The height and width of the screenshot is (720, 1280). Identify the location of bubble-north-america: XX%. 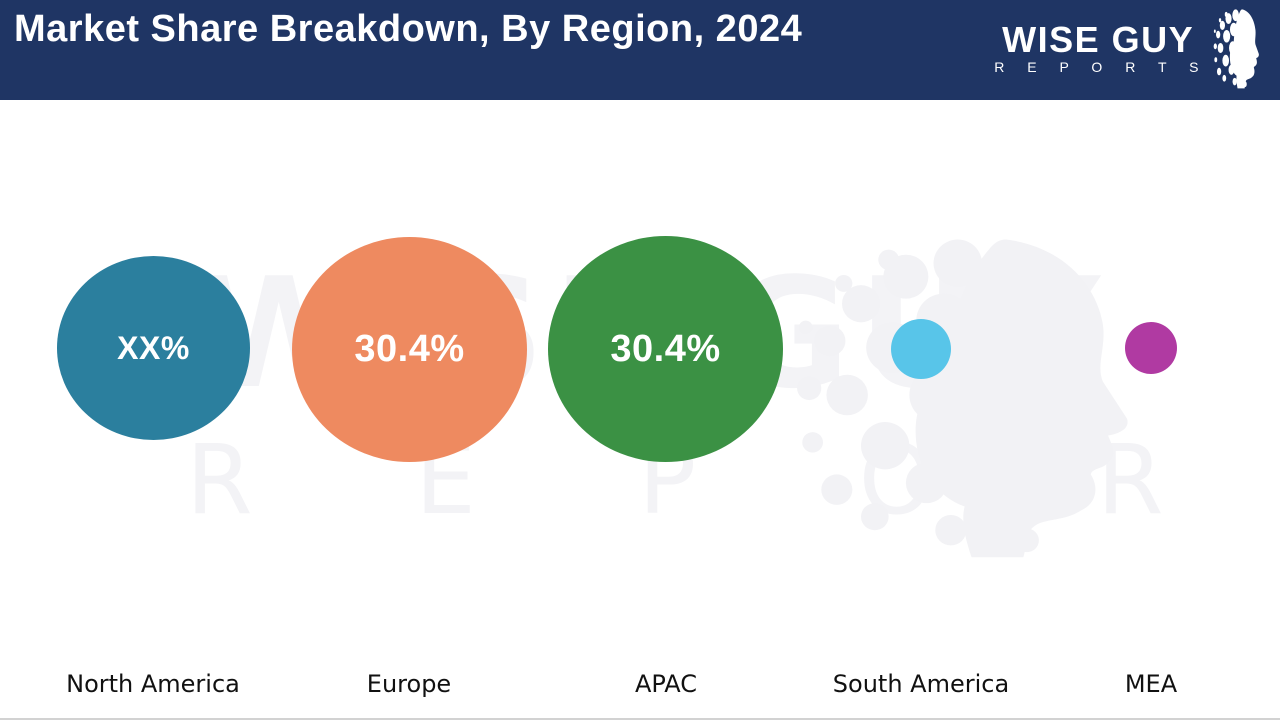
(153, 348).